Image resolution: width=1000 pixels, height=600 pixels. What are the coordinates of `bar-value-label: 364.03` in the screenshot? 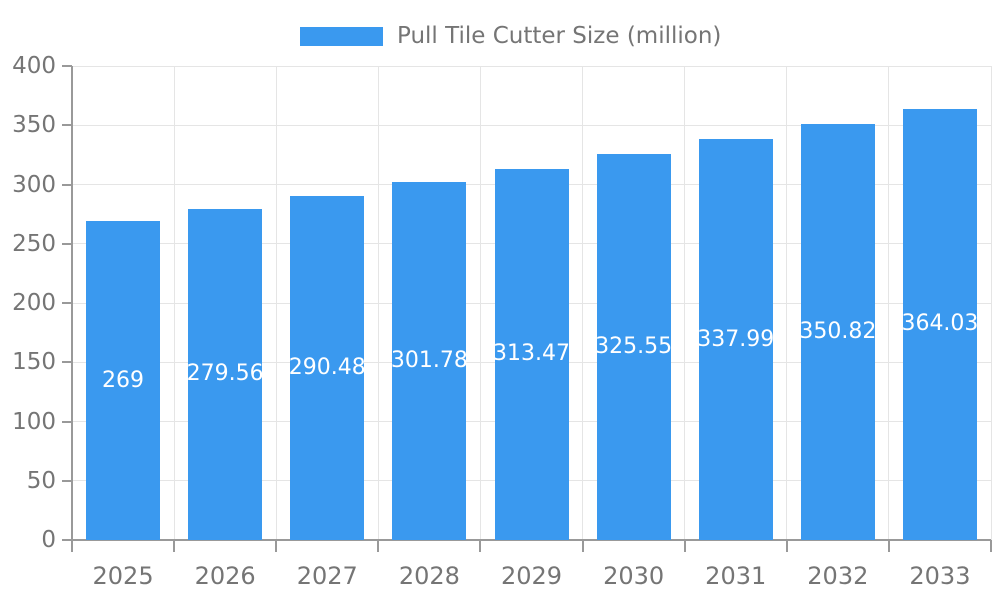 It's located at (940, 324).